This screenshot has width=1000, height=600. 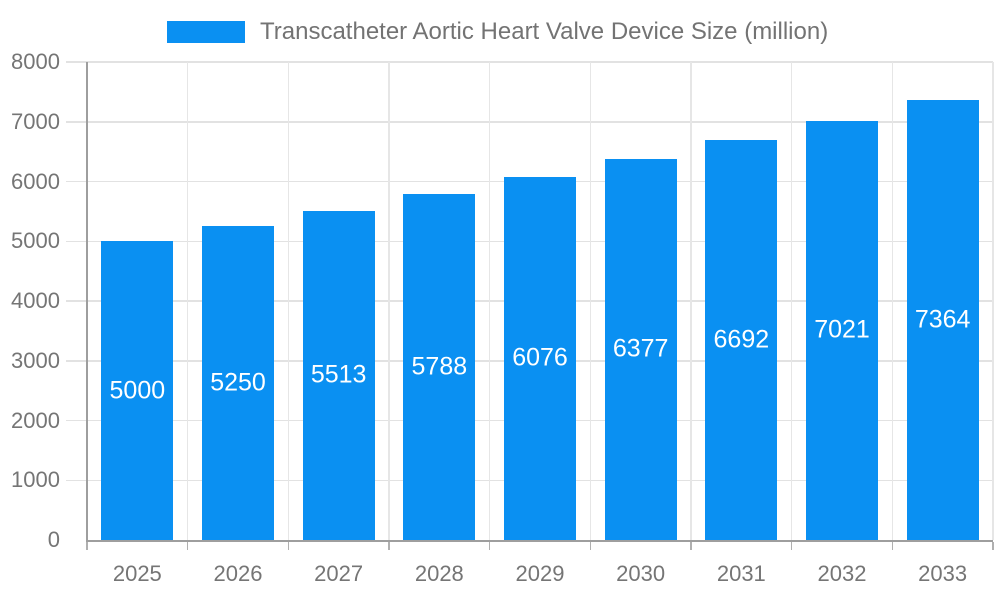 What do you see at coordinates (35, 181) in the screenshot?
I see `y-axis-tick-label: 6000` at bounding box center [35, 181].